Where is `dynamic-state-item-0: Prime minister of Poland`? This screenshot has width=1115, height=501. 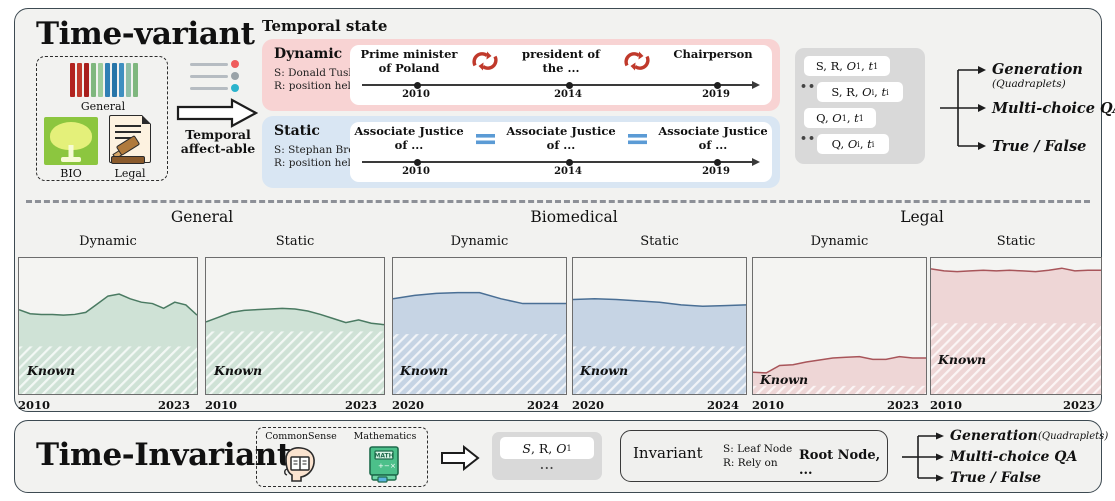 dynamic-state-item-0: Prime minister of Poland is located at coordinates (409, 61).